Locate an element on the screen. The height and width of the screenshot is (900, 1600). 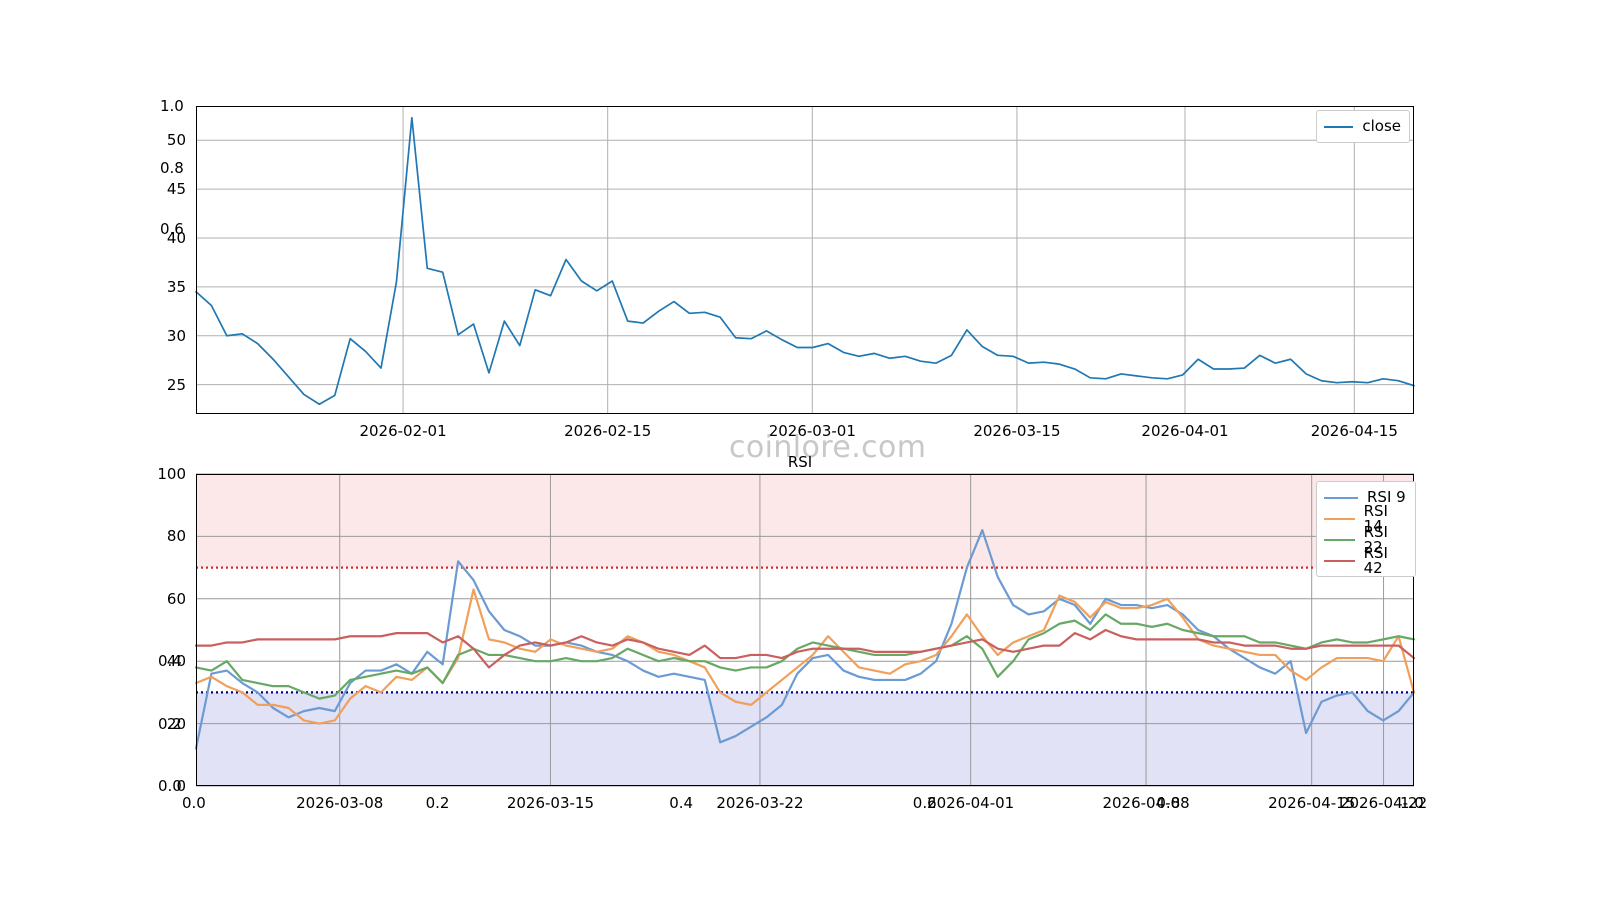
rsi-overlay-x-tick: 0.4 is located at coordinates (681, 803).